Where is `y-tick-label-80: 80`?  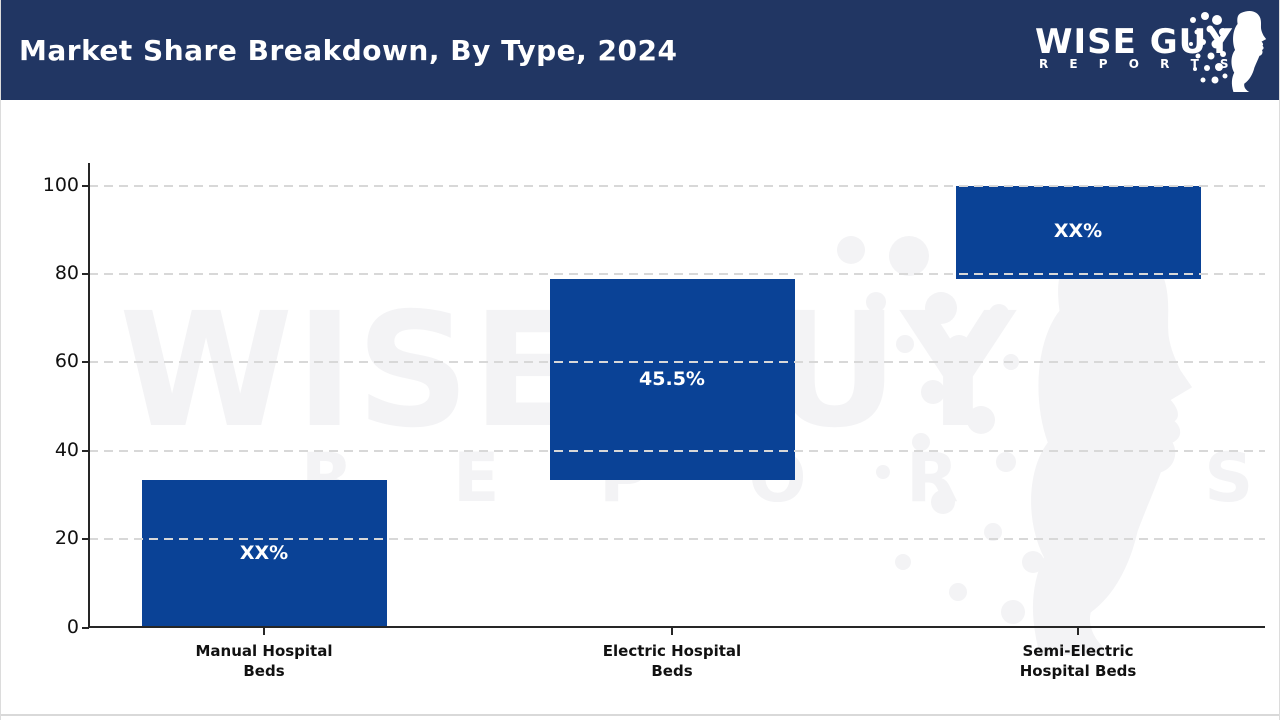 y-tick-label-80: 80 is located at coordinates (66, 272).